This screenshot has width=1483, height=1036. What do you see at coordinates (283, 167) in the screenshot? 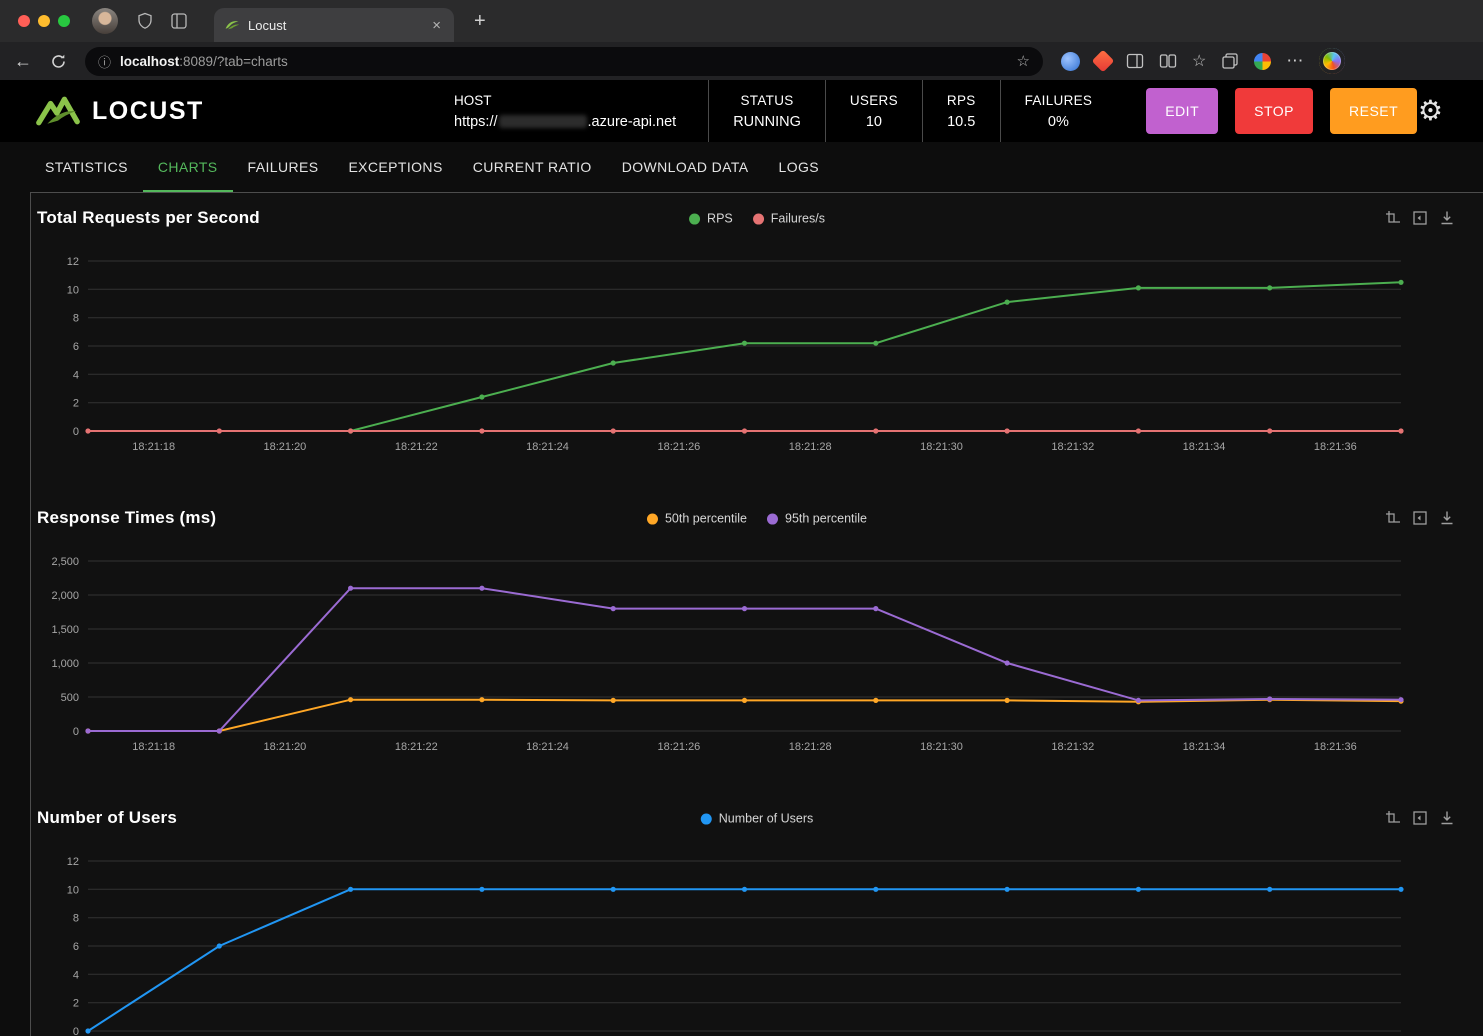
I see `tab-failures: FAILURES` at bounding box center [283, 167].